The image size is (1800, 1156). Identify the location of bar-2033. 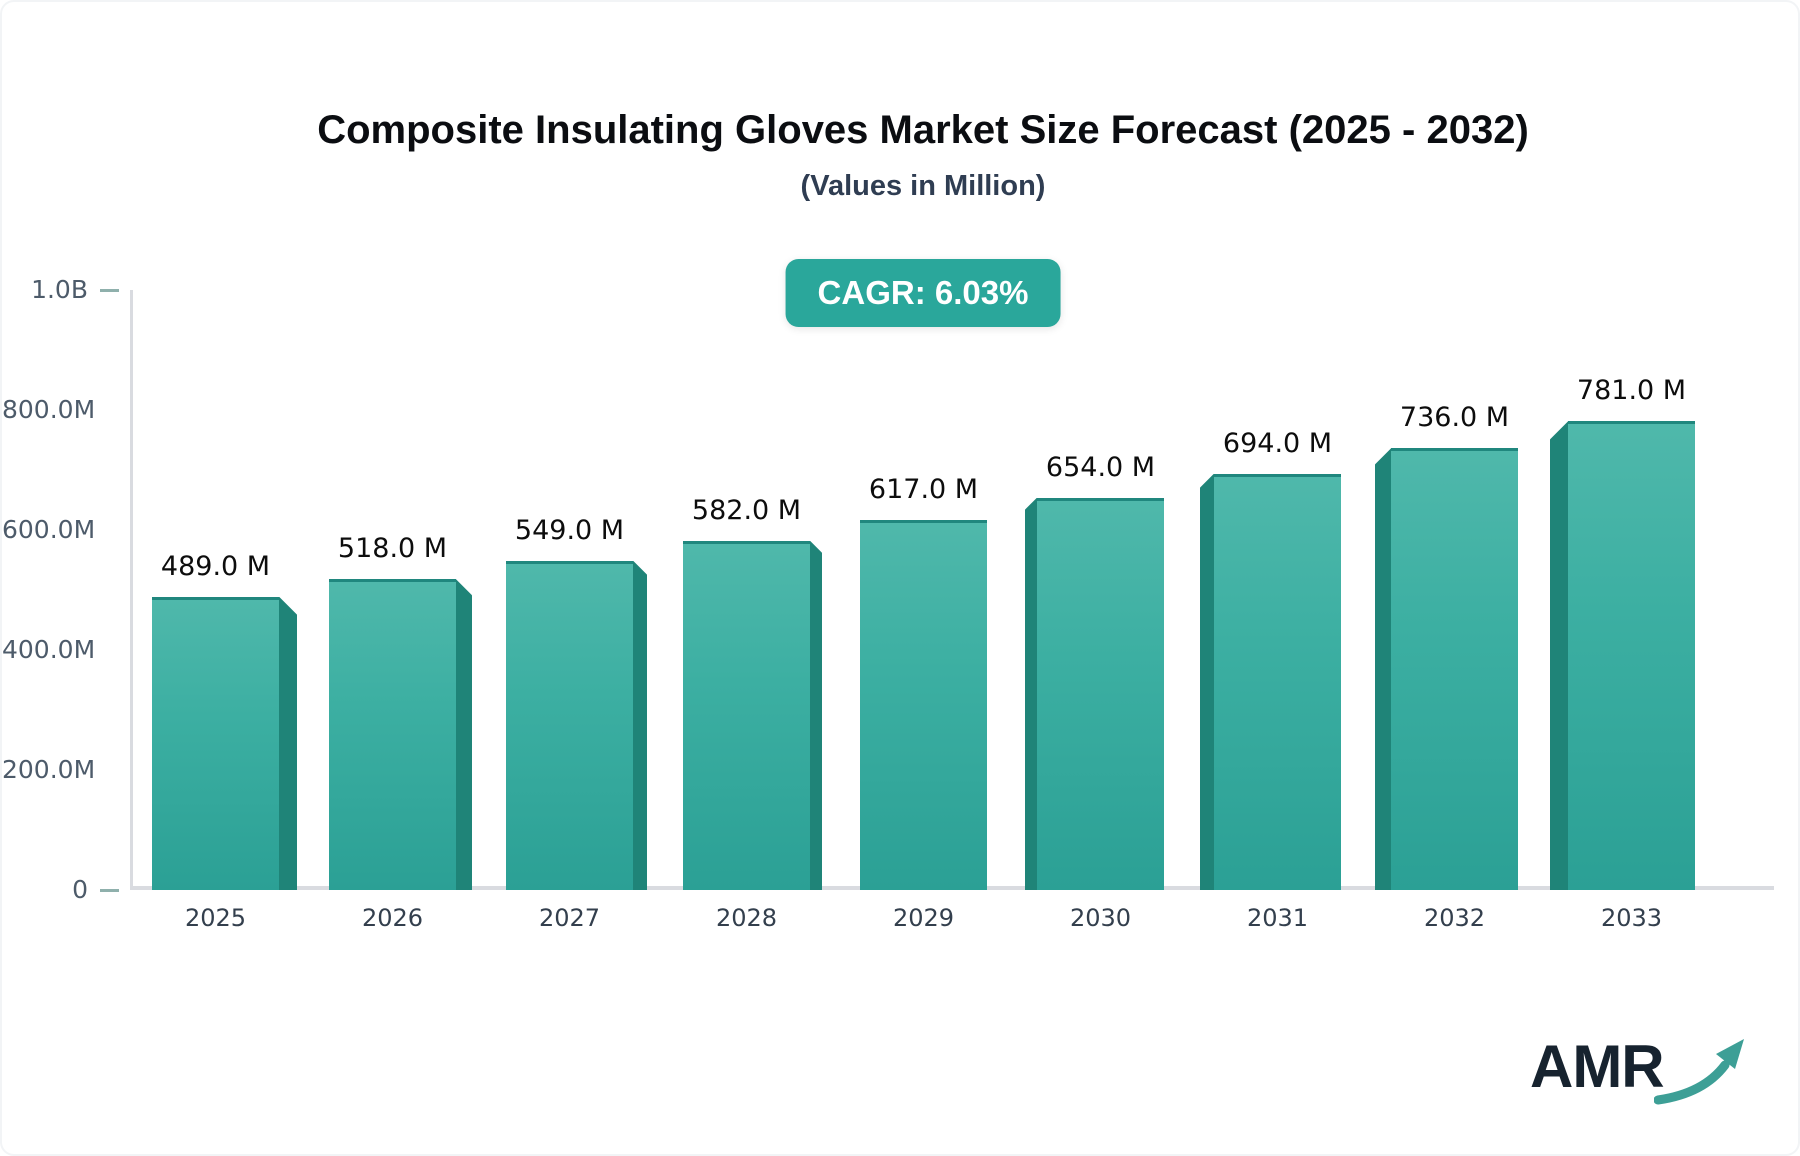
(1631, 655).